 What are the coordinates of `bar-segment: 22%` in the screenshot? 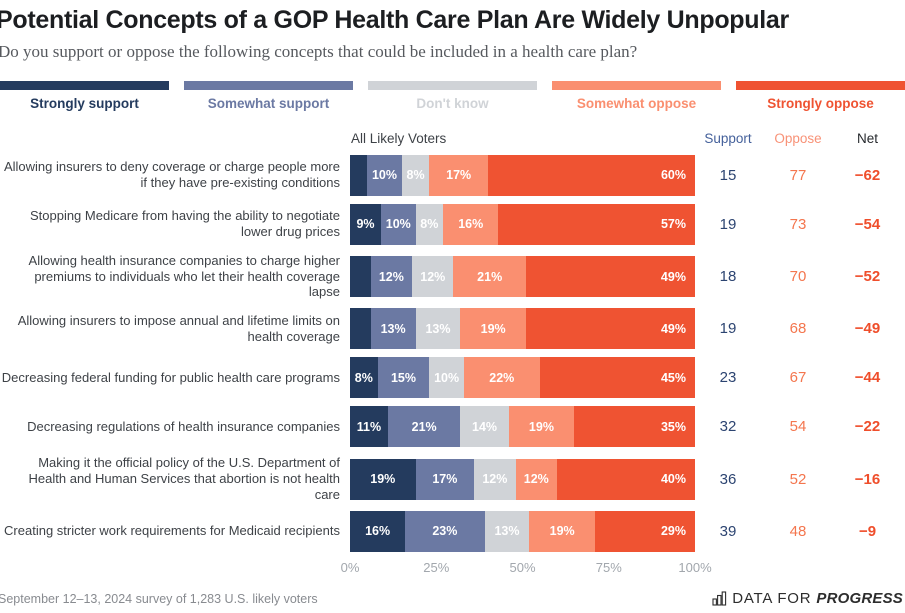 It's located at (501, 378).